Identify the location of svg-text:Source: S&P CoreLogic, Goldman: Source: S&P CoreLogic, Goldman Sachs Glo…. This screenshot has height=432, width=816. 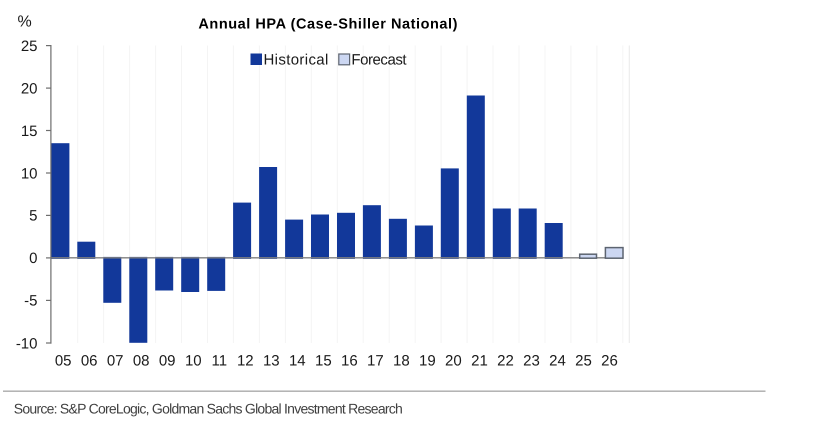
(208, 409).